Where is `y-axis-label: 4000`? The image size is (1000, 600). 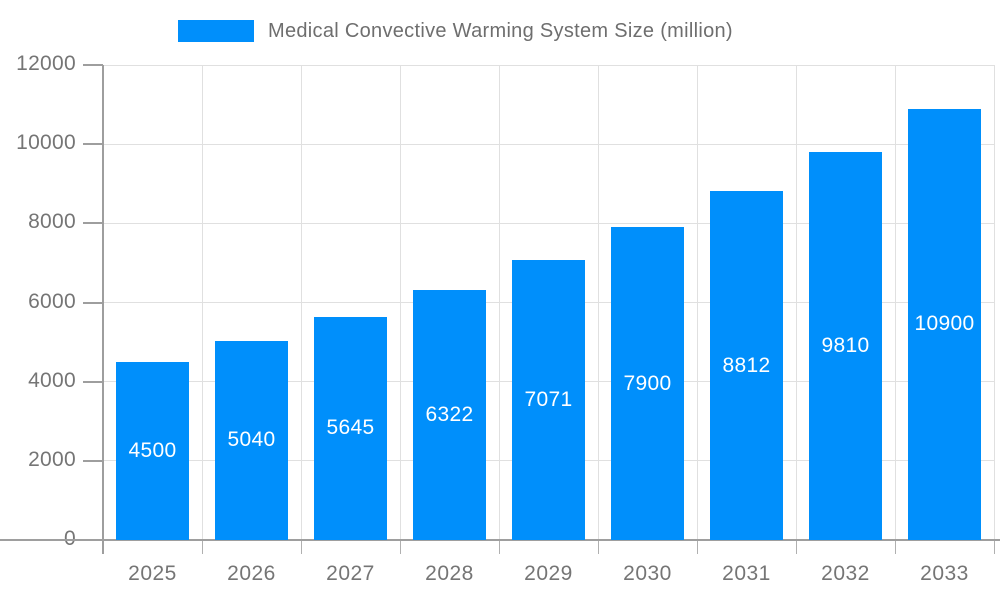 y-axis-label: 4000 is located at coordinates (52, 380).